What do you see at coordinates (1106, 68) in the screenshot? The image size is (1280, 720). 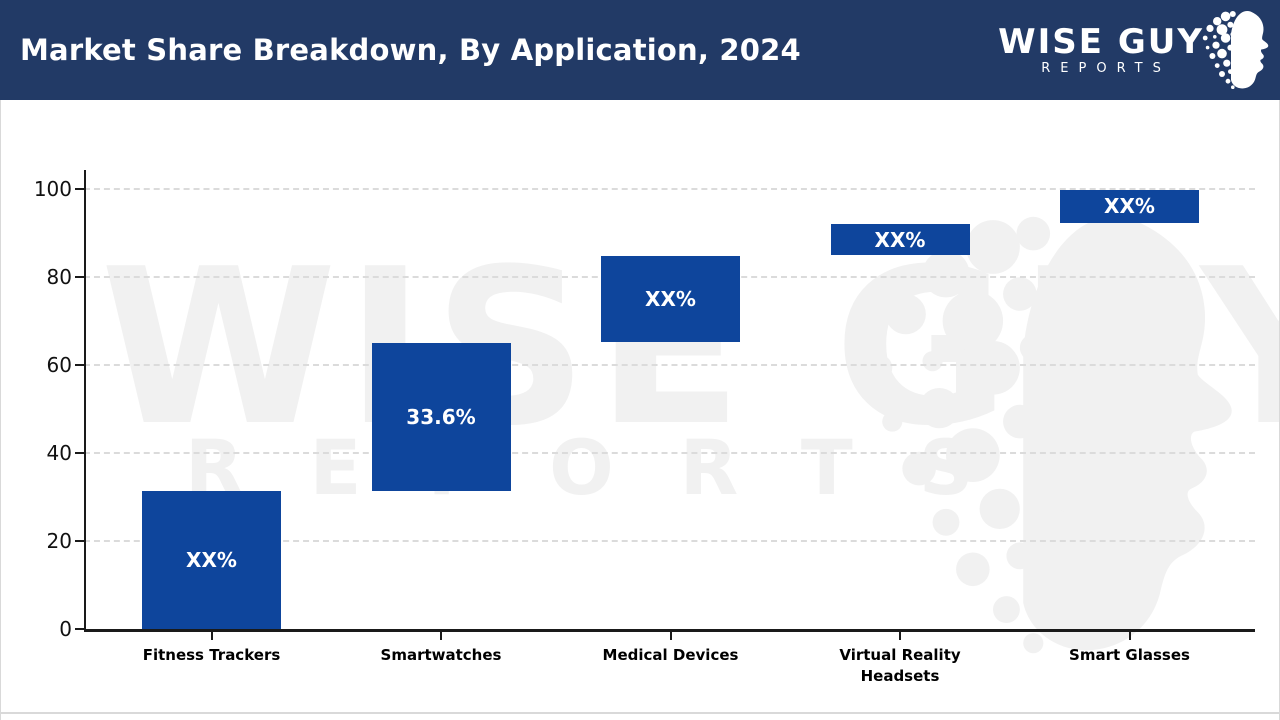 I see `logo-subtitle: REPORTS` at bounding box center [1106, 68].